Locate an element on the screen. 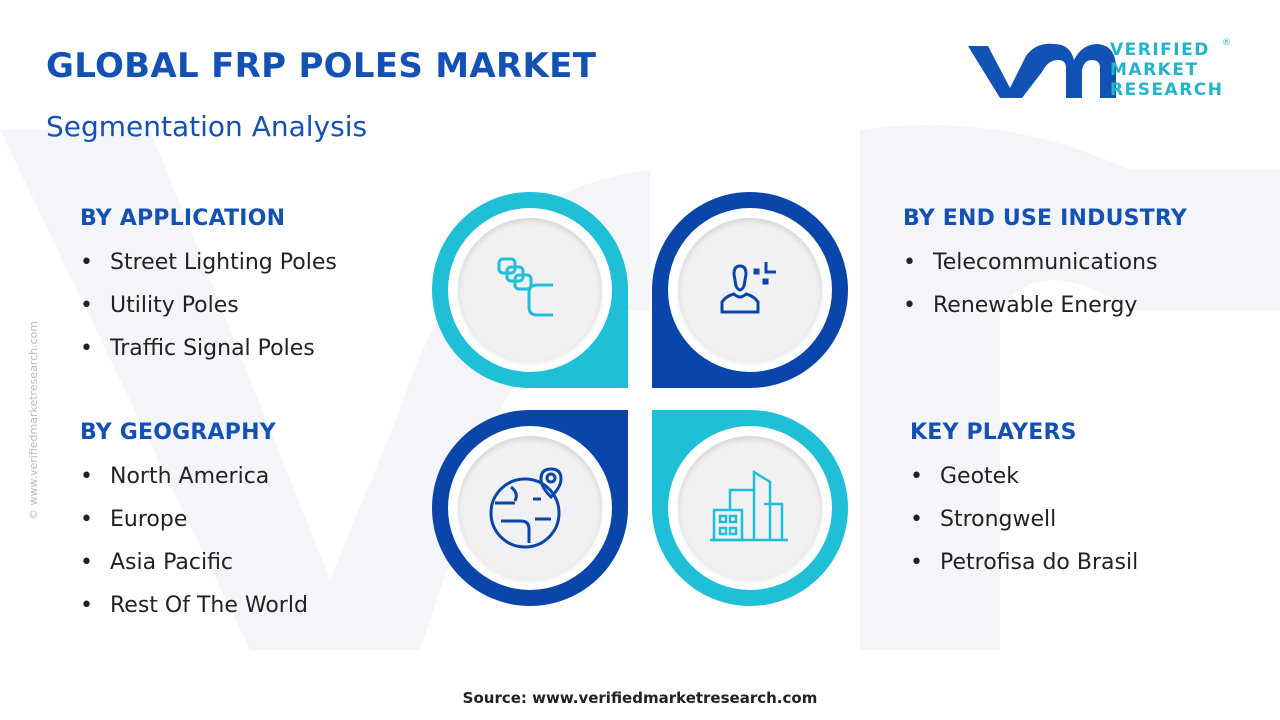 This screenshot has width=1280, height=720. registered-mark: ® is located at coordinates (1226, 43).